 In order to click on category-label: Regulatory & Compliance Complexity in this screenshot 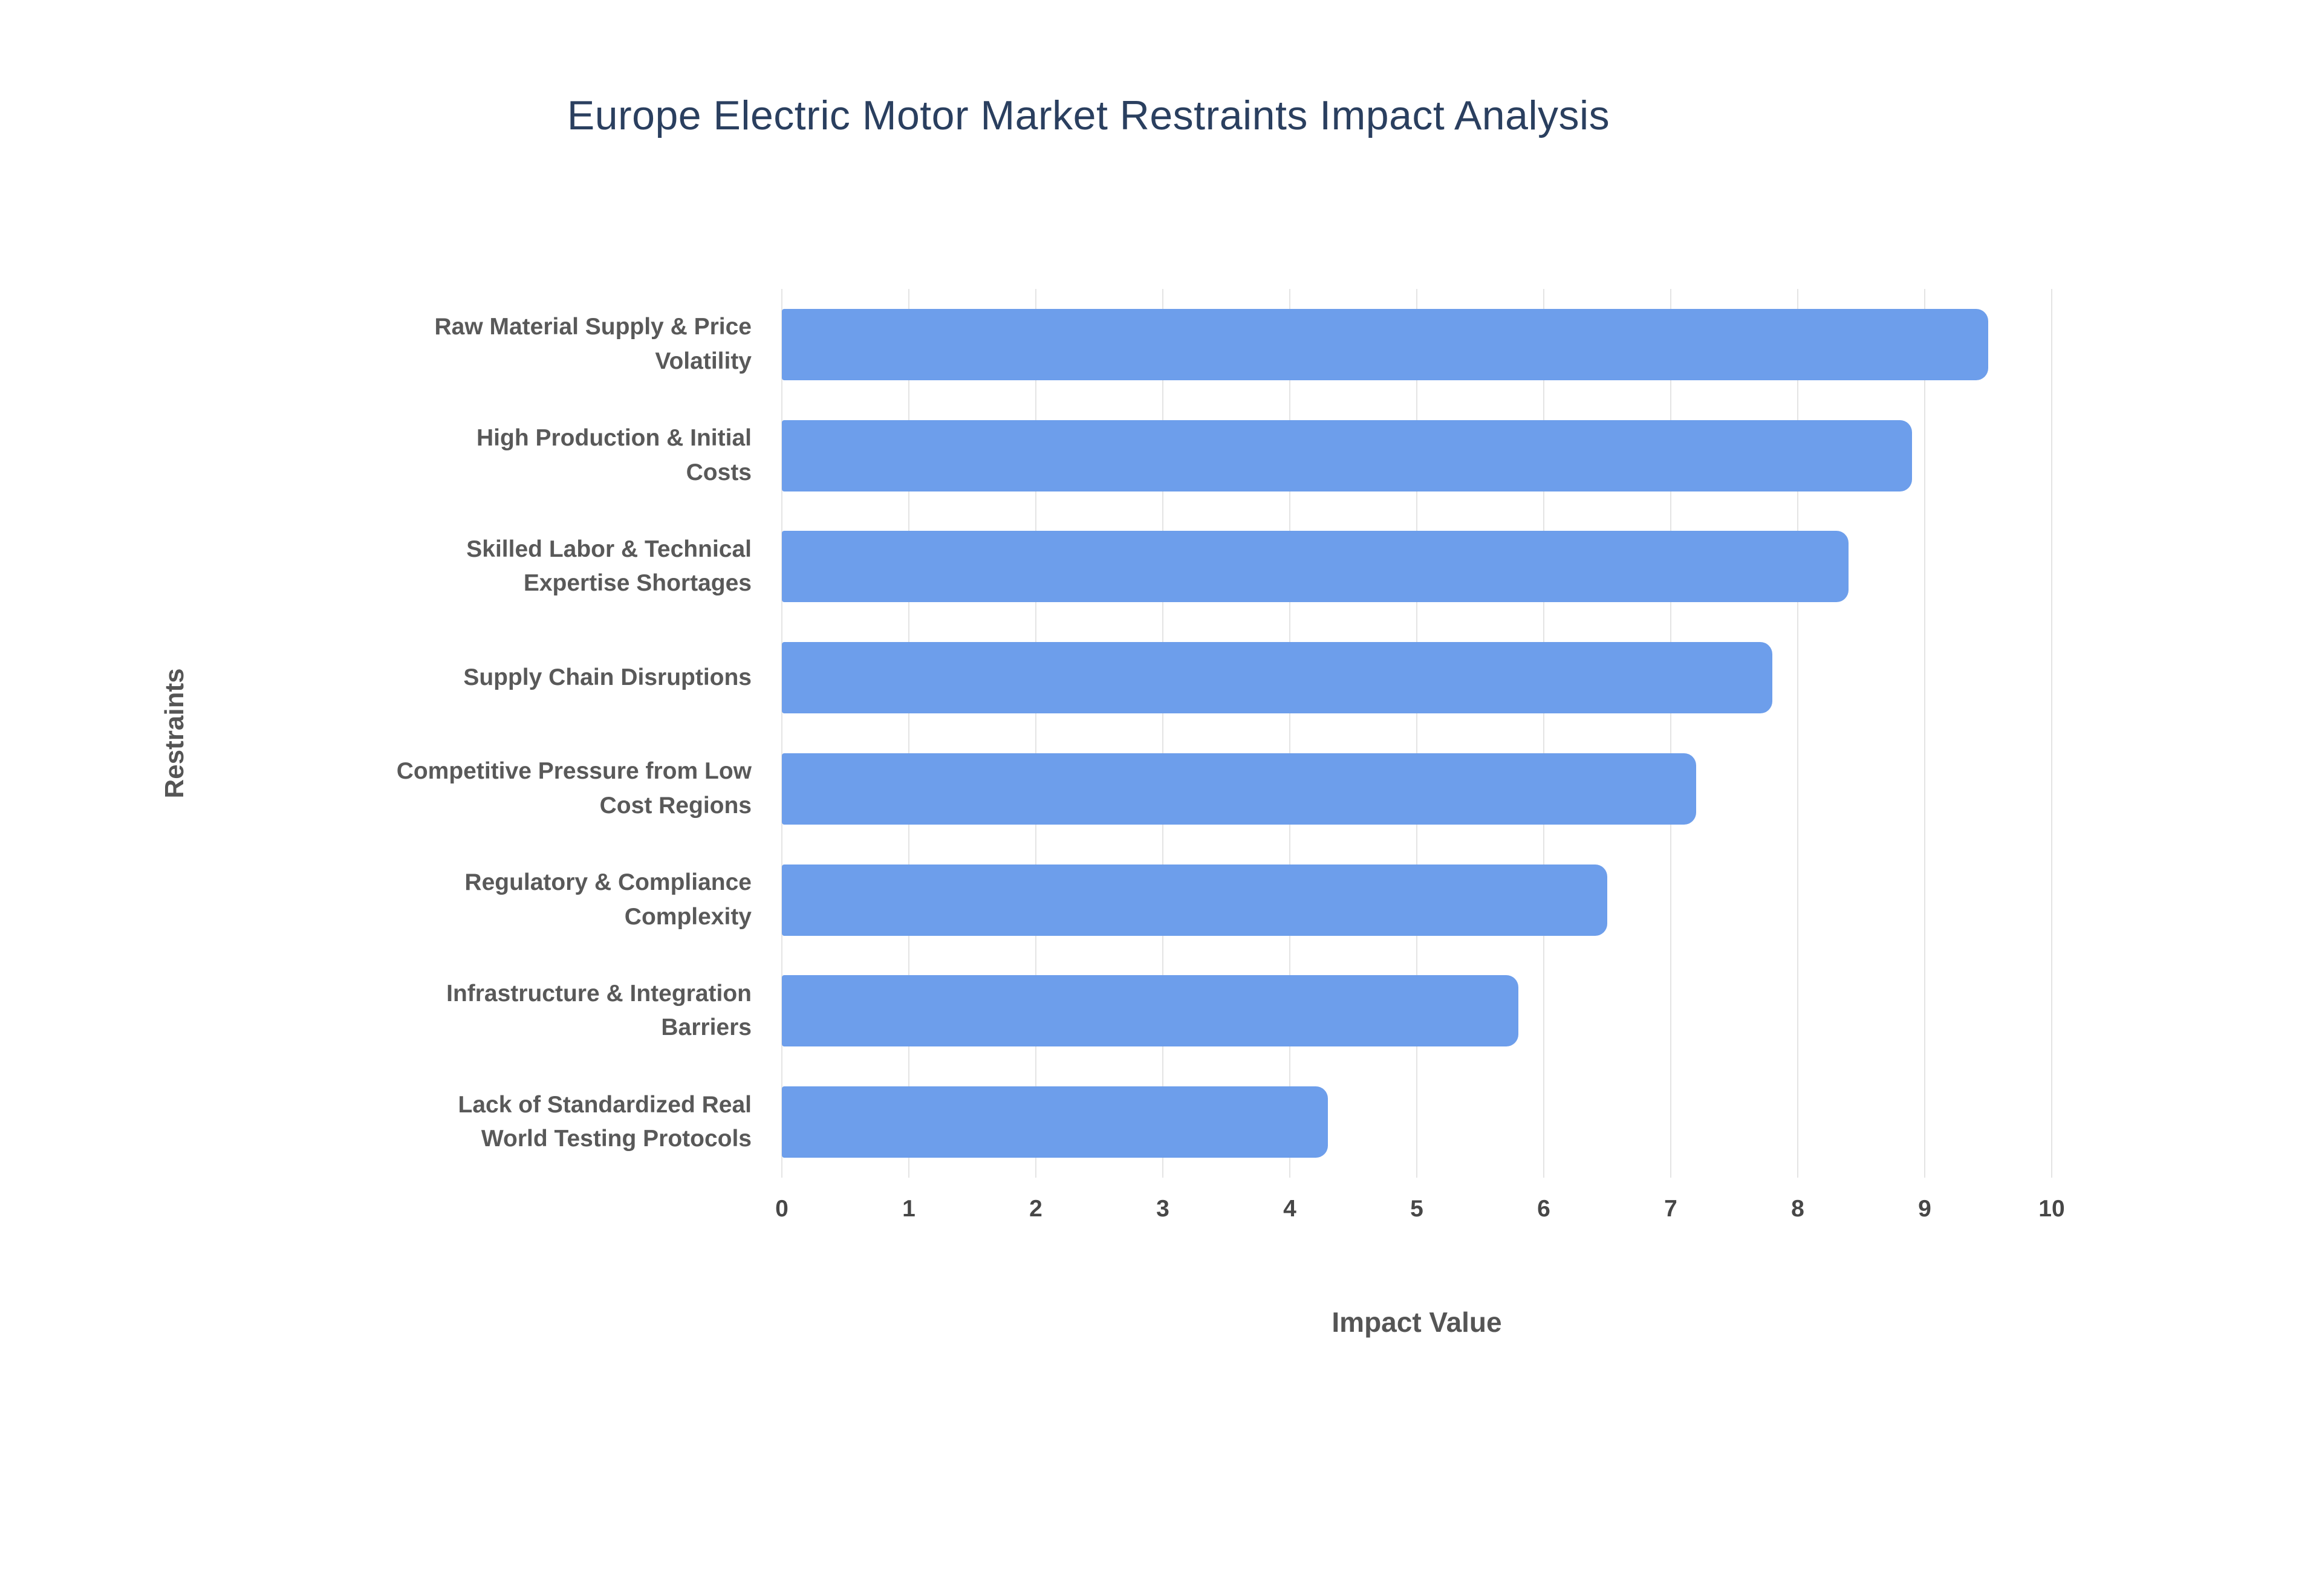, I will do `click(608, 899)`.